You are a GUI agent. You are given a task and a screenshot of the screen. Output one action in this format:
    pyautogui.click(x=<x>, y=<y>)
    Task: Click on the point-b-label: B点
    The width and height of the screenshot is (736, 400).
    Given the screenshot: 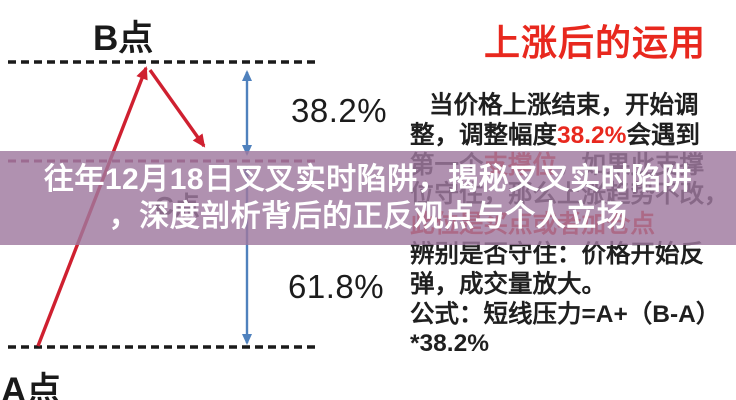 What is the action you would take?
    pyautogui.click(x=123, y=38)
    